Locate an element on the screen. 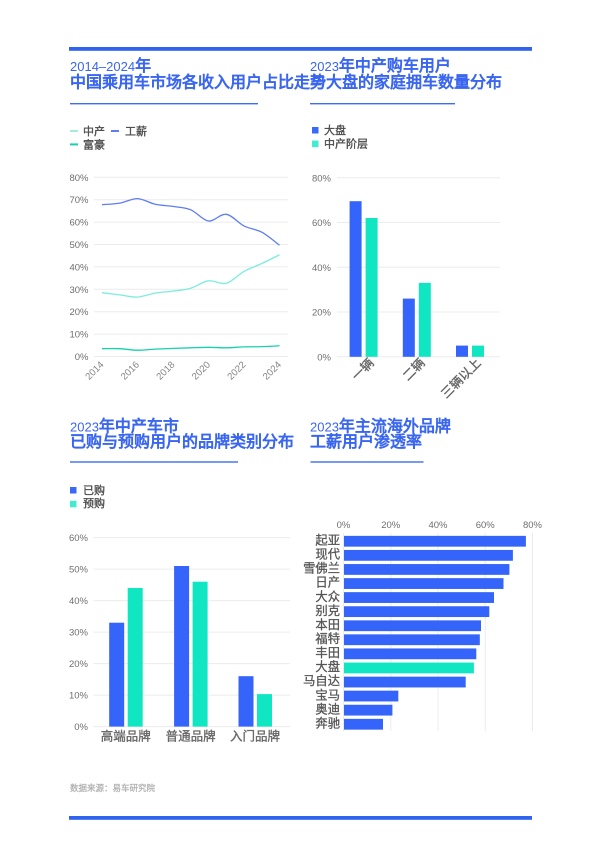  svg-text: 2018 is located at coordinates (165, 371).